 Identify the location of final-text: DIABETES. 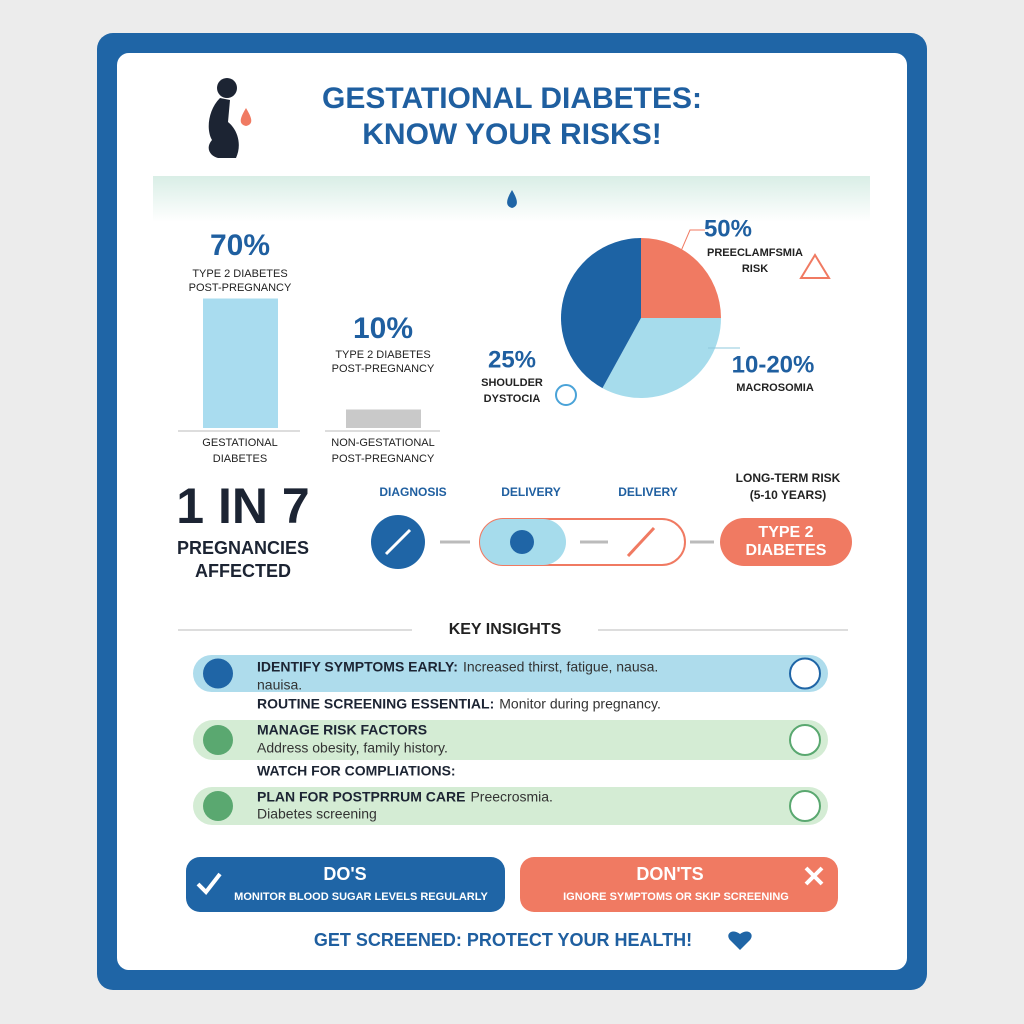
(786, 550).